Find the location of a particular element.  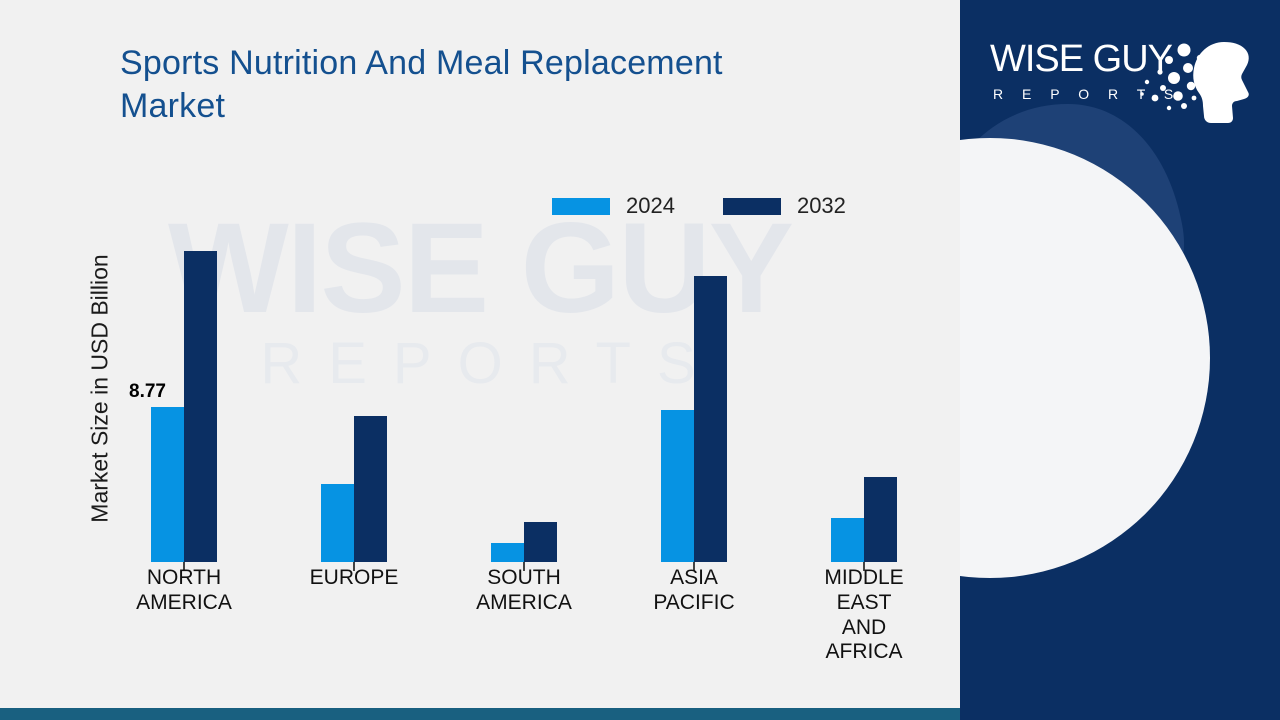

x-axis-label: SOUTH AMERICA is located at coordinates (524, 590).